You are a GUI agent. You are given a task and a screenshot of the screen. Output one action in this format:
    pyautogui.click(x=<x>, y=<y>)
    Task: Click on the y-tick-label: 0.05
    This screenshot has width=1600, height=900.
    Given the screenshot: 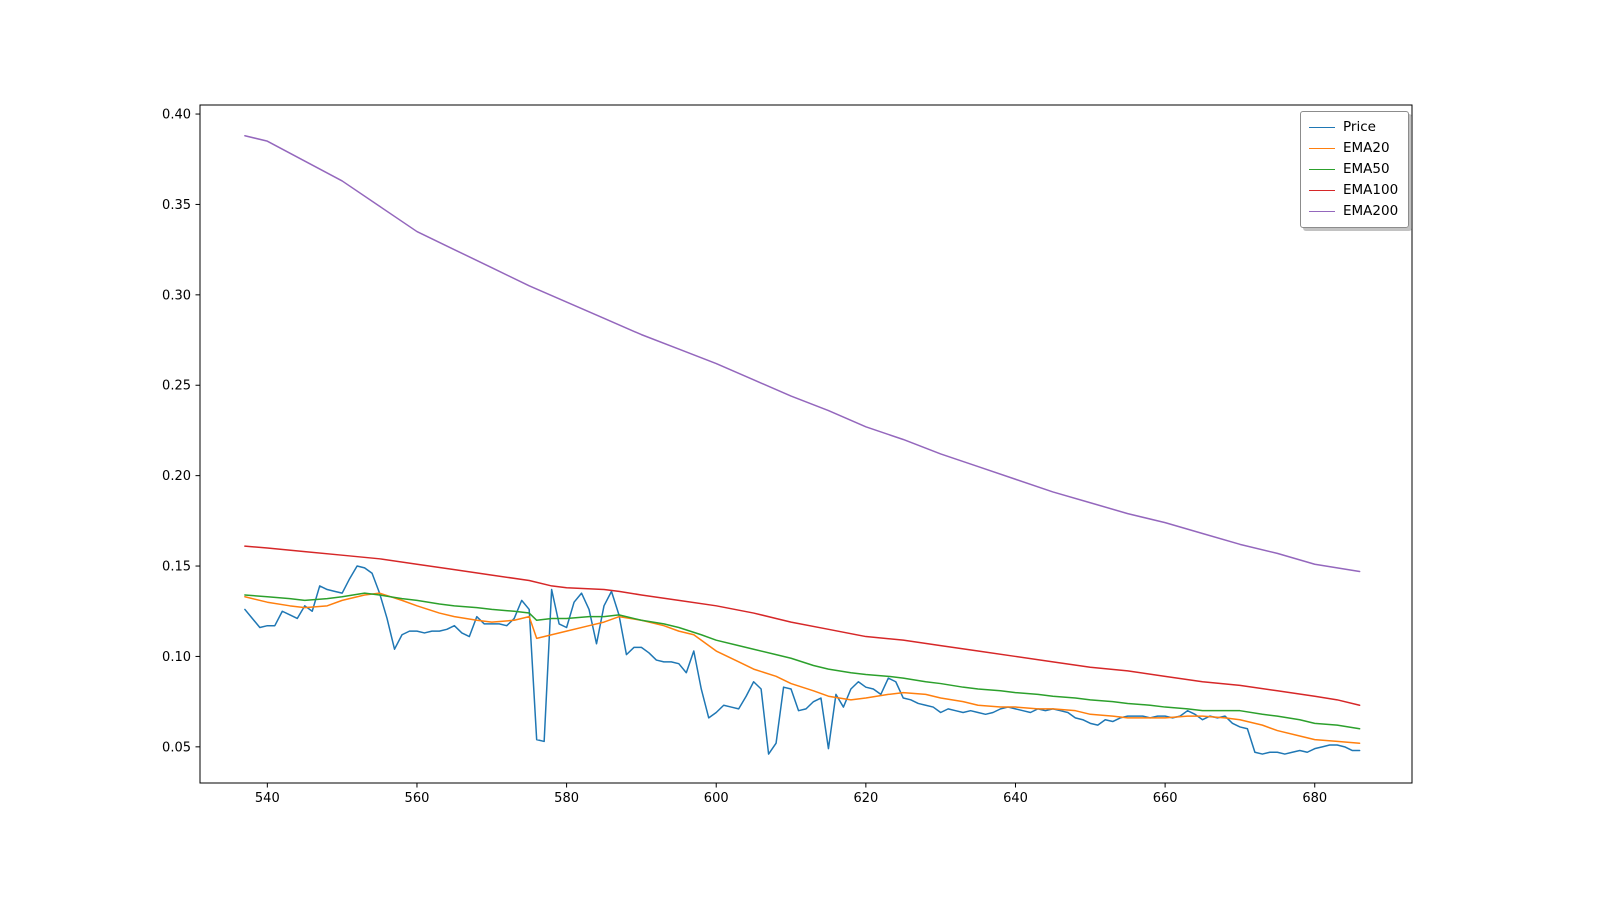 What is the action you would take?
    pyautogui.click(x=176, y=747)
    